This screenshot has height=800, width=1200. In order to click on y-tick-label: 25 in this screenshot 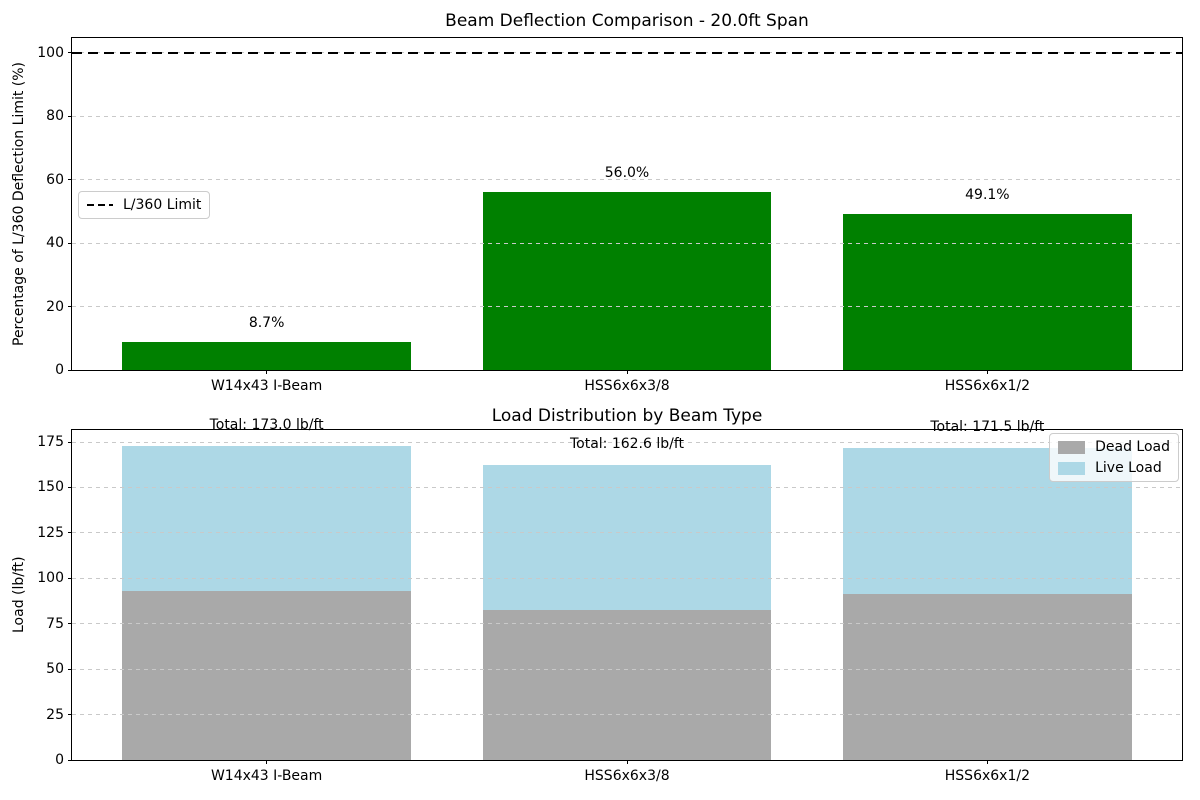, I will do `click(55, 714)`.